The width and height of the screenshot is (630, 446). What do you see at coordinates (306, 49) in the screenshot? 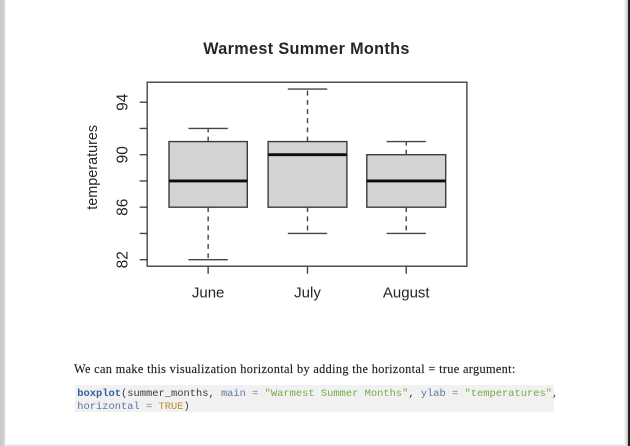
I see `svg-text: Warmest Summer Months` at bounding box center [306, 49].